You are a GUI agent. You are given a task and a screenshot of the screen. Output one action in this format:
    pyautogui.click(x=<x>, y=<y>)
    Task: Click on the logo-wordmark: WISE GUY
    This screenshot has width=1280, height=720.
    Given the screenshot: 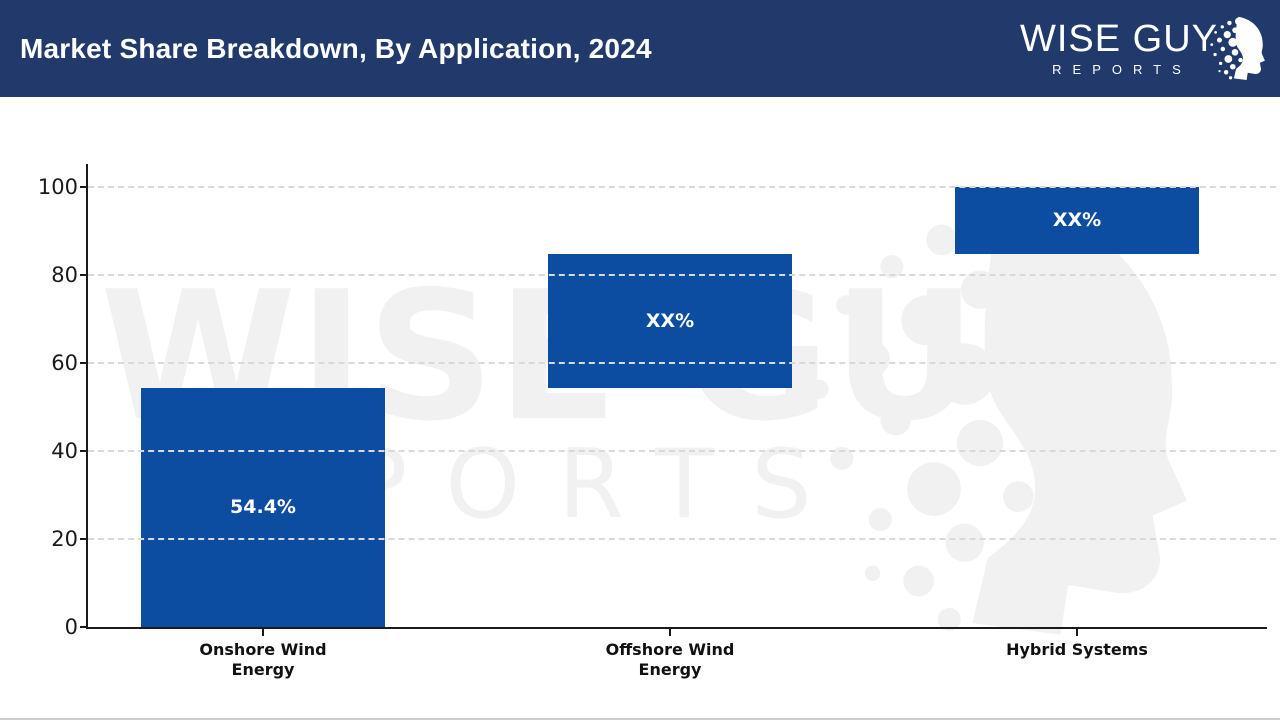 What is the action you would take?
    pyautogui.click(x=1118, y=39)
    